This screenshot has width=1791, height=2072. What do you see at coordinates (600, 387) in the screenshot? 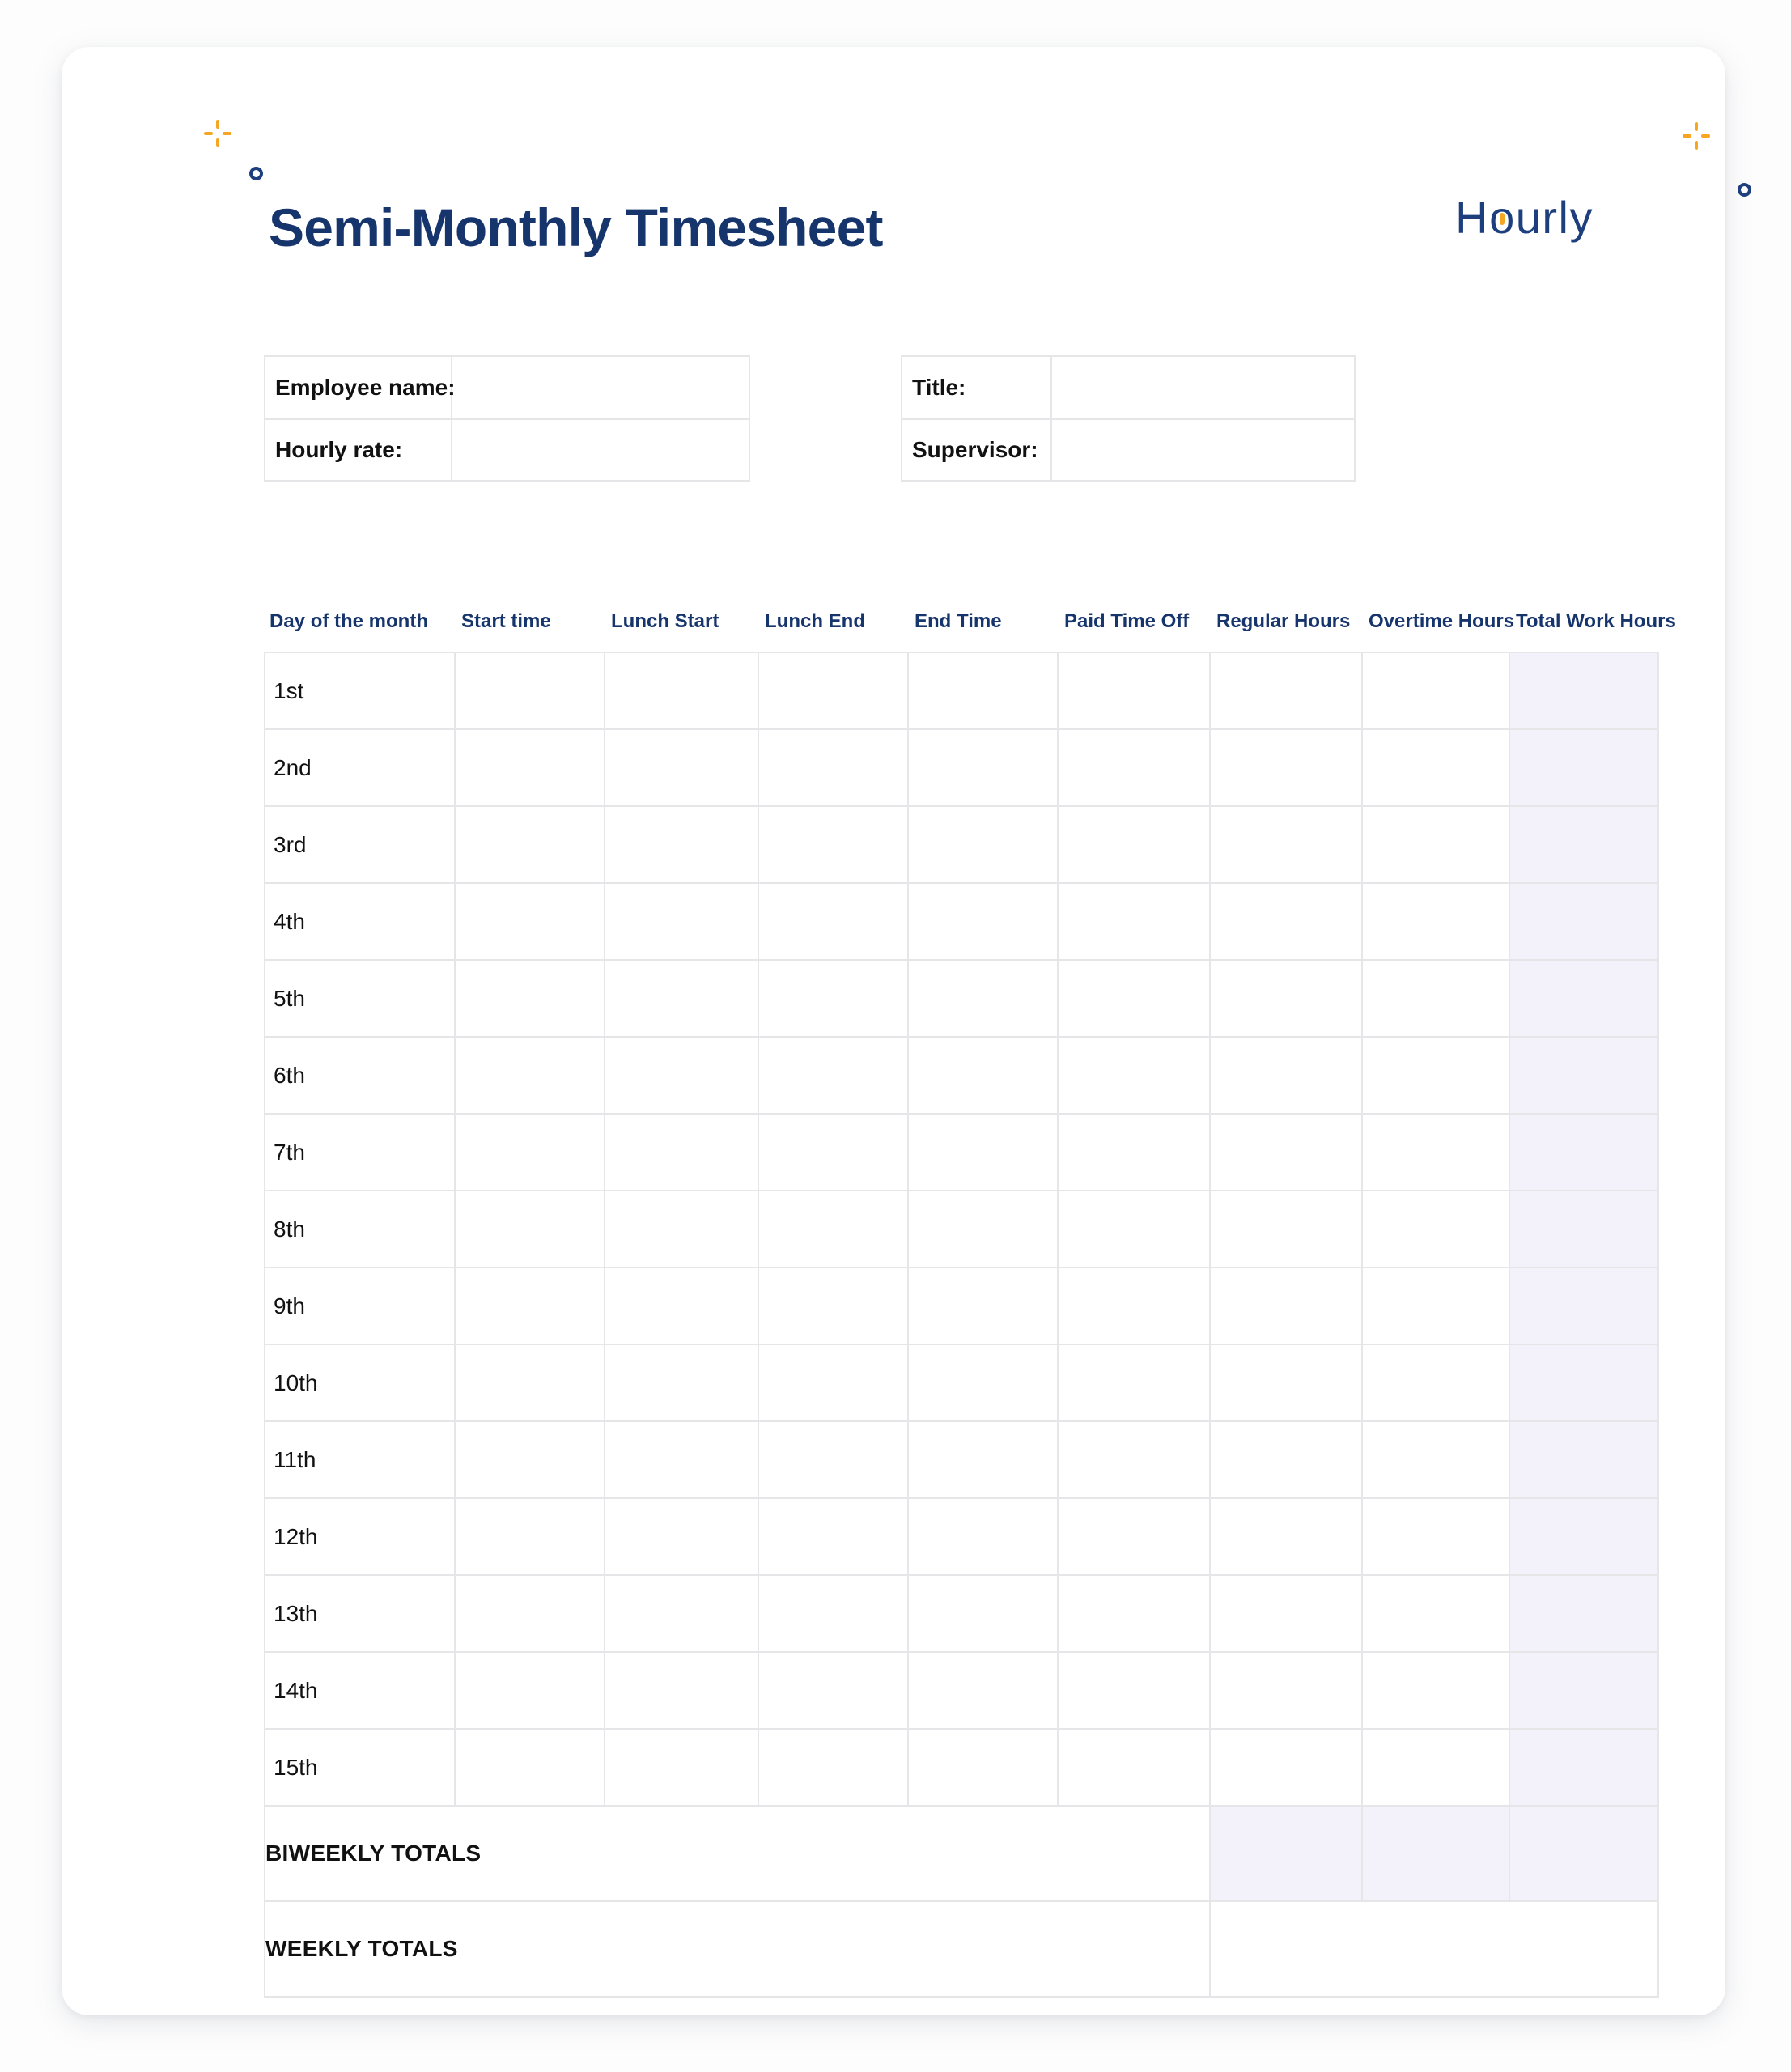
I see `employee-name-field` at bounding box center [600, 387].